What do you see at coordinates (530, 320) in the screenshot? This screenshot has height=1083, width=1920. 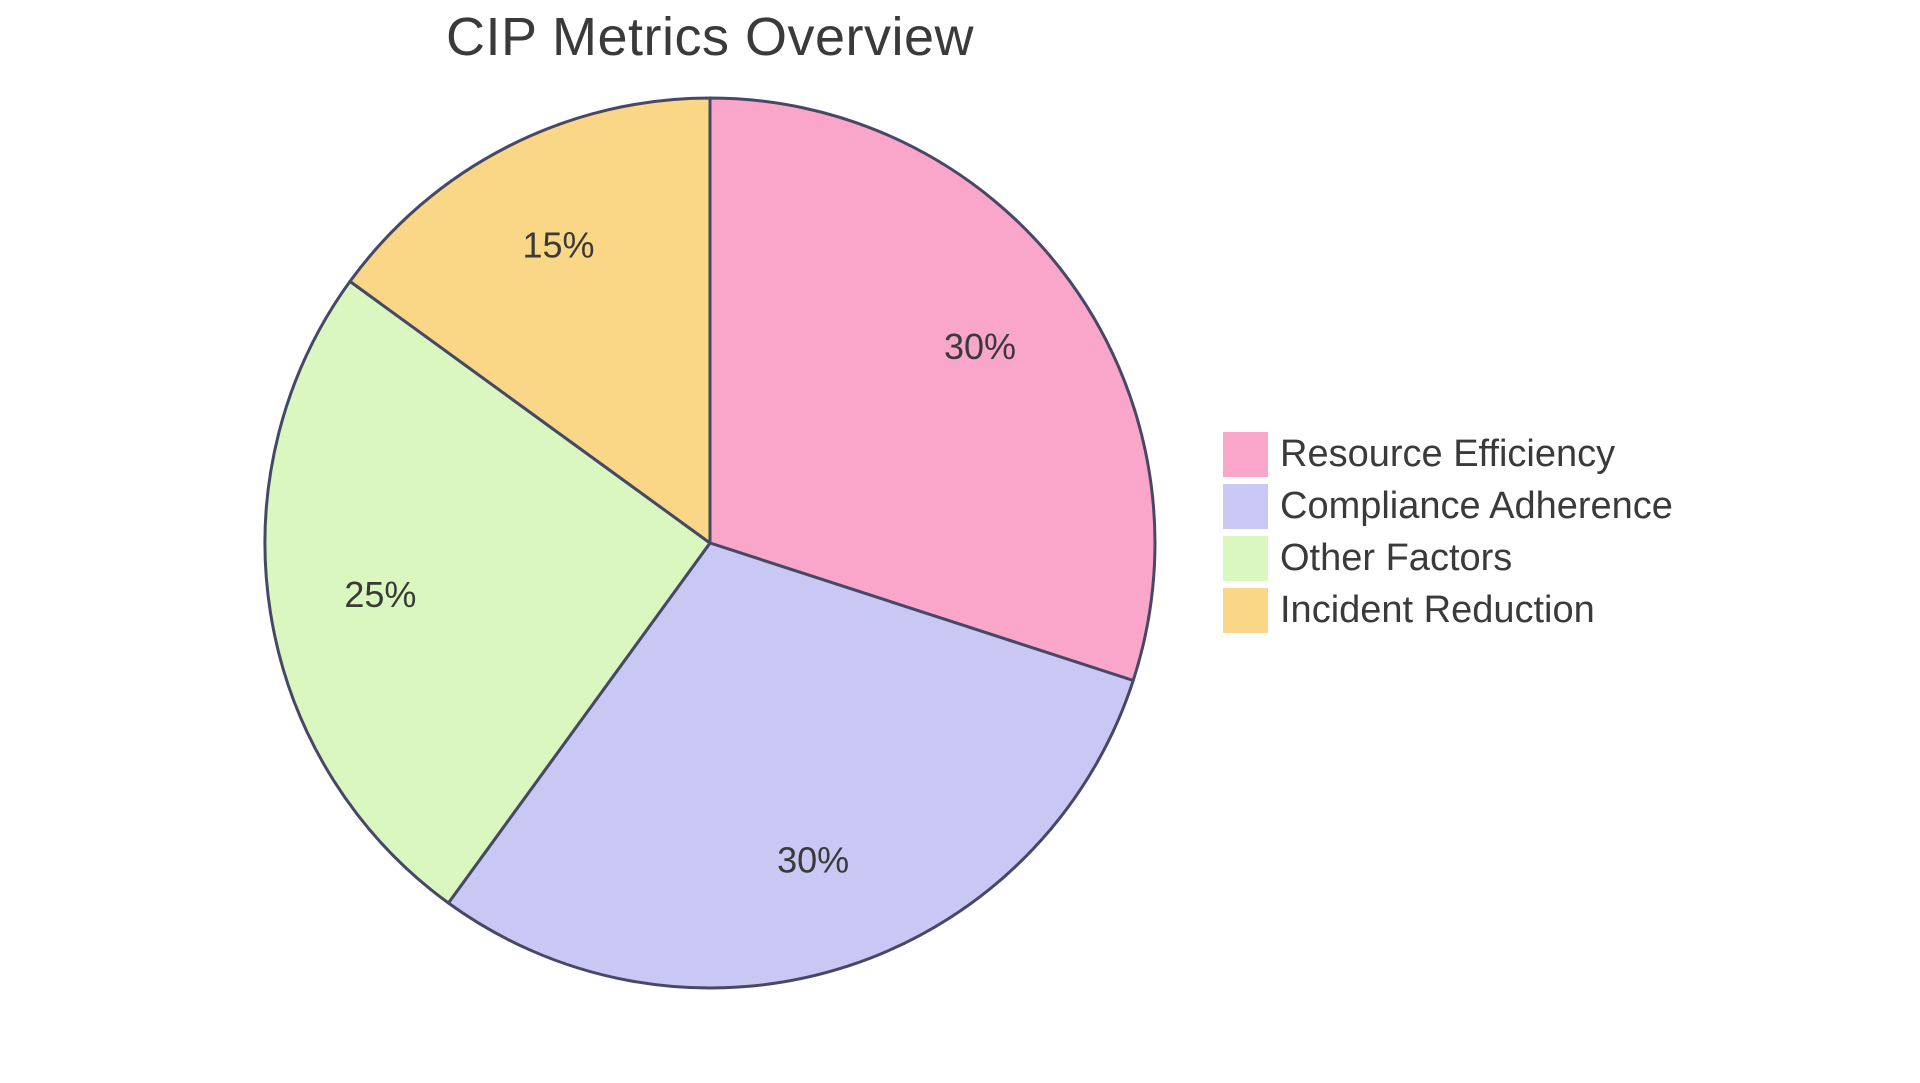 I see `pie-slice-incident-reduction` at bounding box center [530, 320].